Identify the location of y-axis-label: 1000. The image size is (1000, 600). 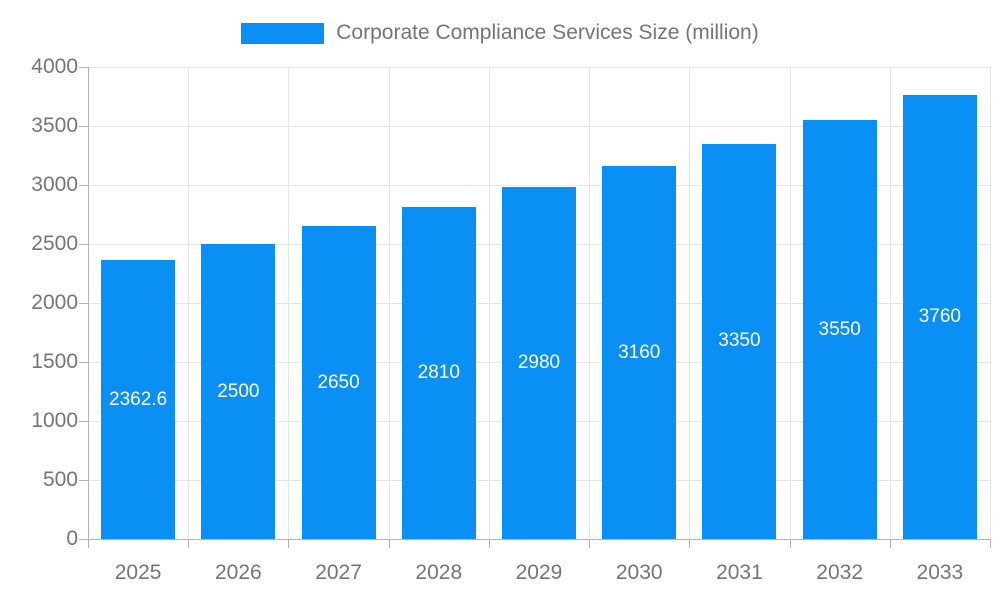
(54, 420).